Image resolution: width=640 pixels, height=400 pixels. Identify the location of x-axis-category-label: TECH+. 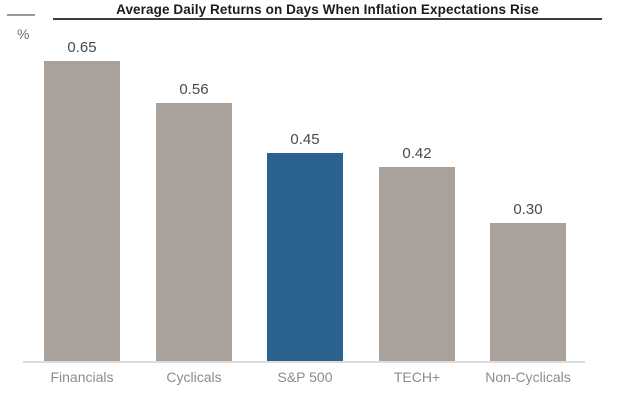
(417, 377).